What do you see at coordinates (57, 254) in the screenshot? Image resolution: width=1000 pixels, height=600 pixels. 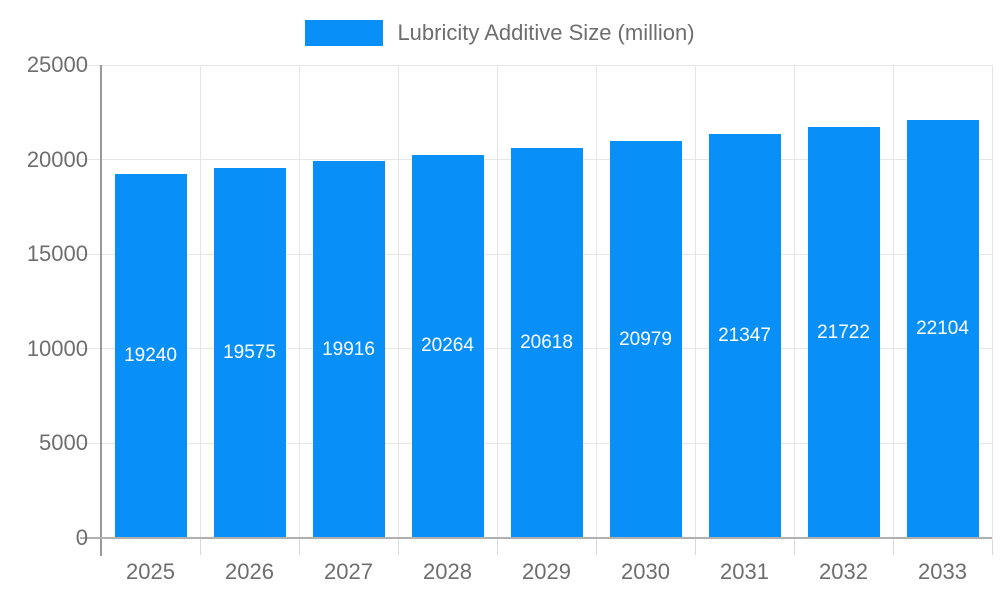 I see `y-tick-label: 15000` at bounding box center [57, 254].